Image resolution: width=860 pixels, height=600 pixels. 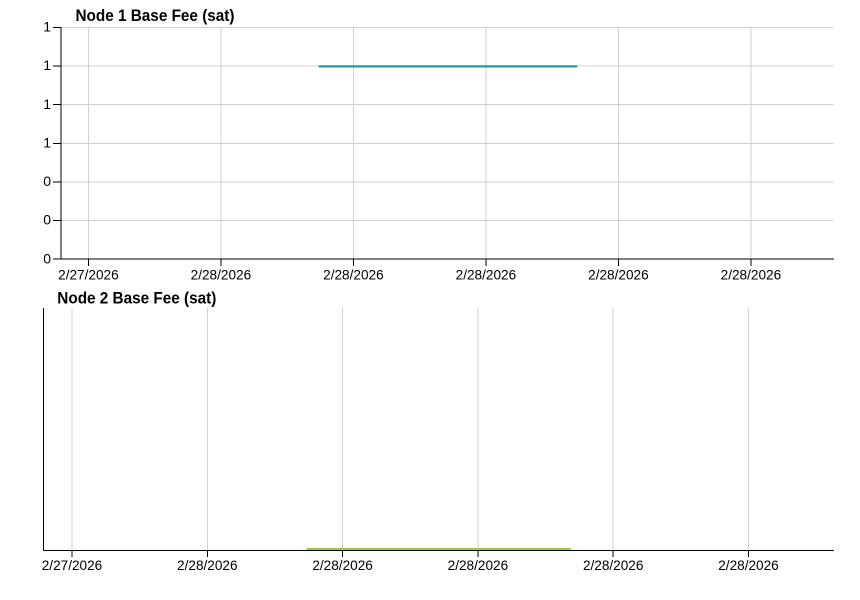 What do you see at coordinates (136, 297) in the screenshot?
I see `svg-text: Node 2 Base Fee (sat)` at bounding box center [136, 297].